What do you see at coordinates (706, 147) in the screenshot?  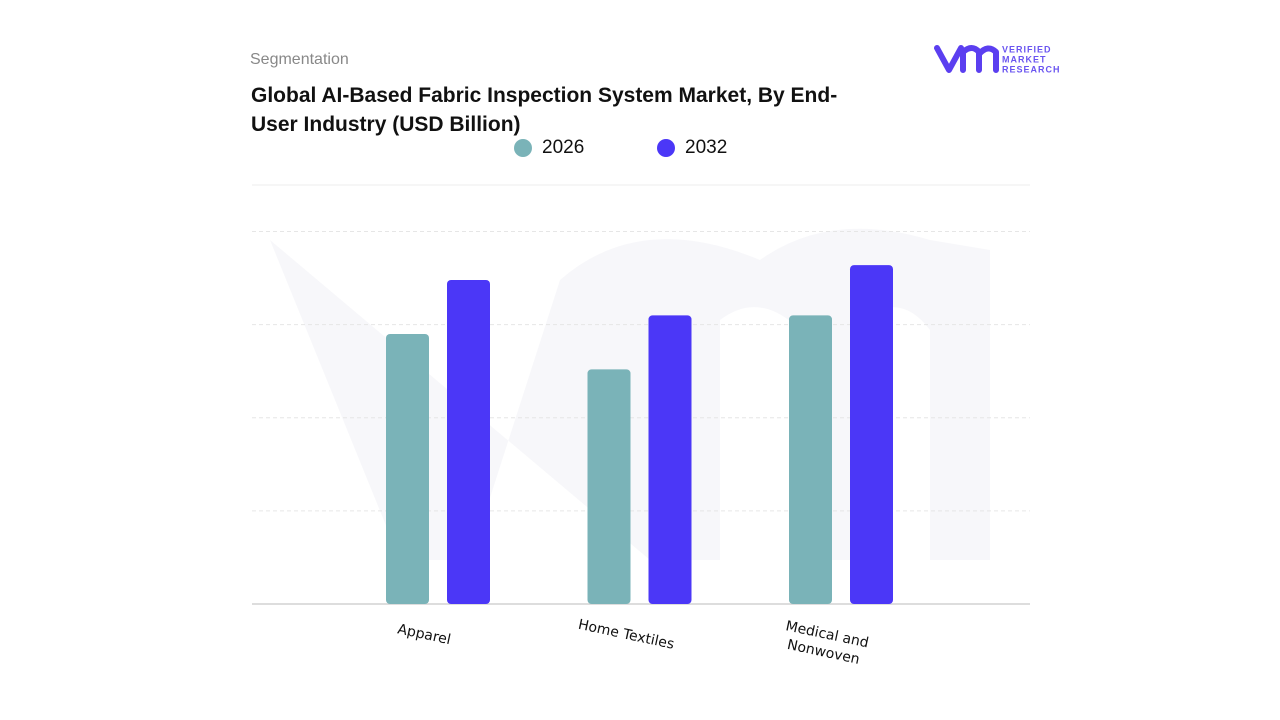 I see `legend-label: 2032` at bounding box center [706, 147].